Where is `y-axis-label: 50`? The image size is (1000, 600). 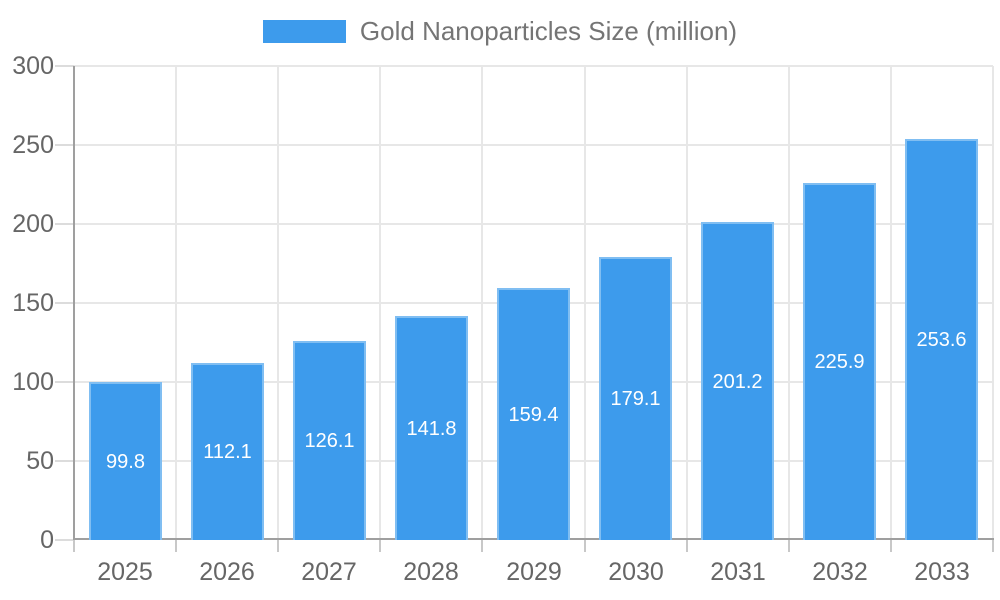
y-axis-label: 50 is located at coordinates (40, 461).